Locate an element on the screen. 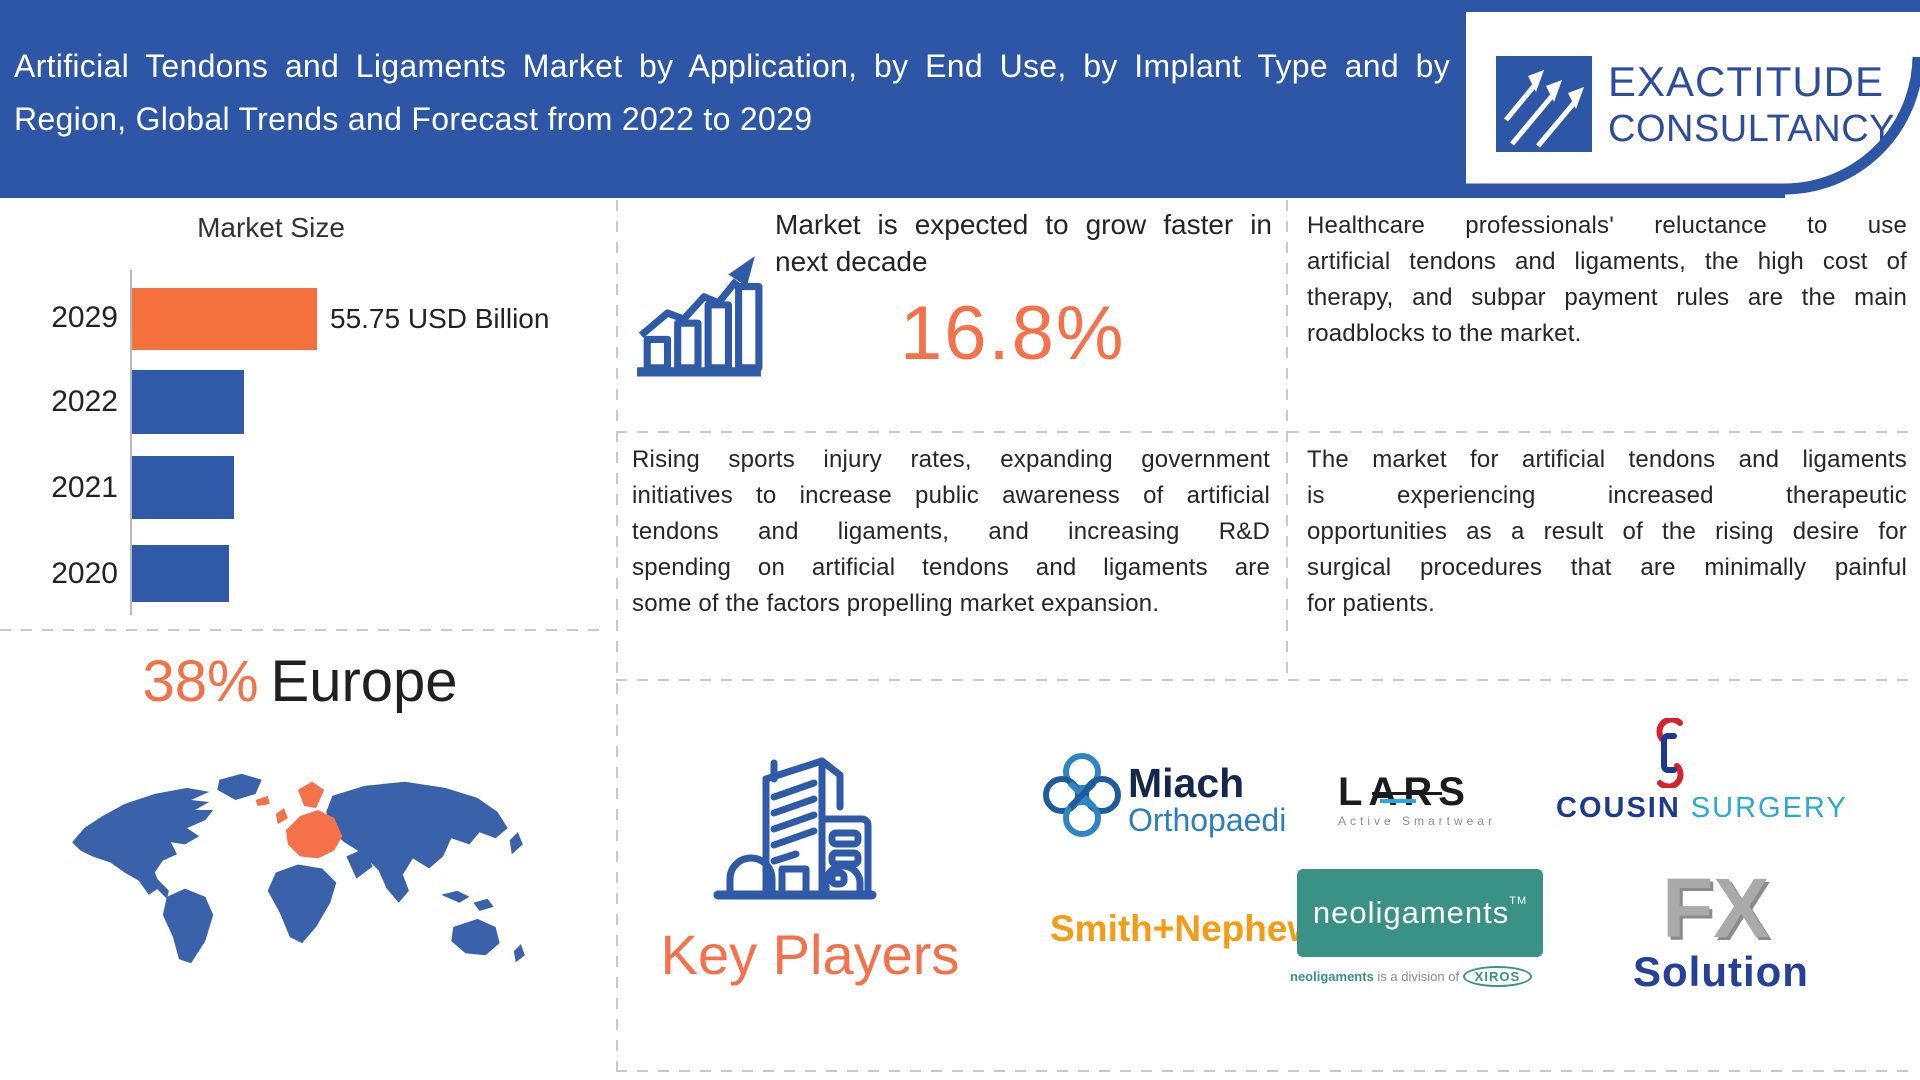  neoligaments-logo-name: neoligamentsTM is located at coordinates (1420, 913).